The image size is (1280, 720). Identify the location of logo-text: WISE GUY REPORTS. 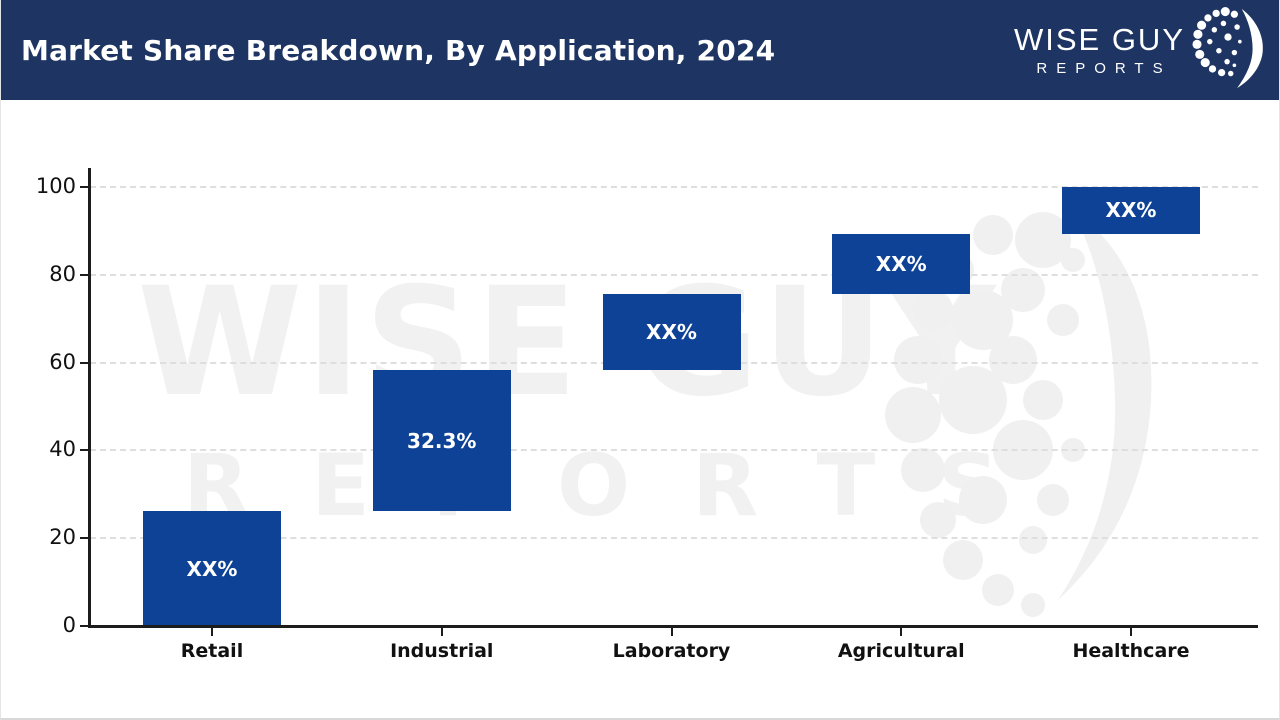
(1099, 50).